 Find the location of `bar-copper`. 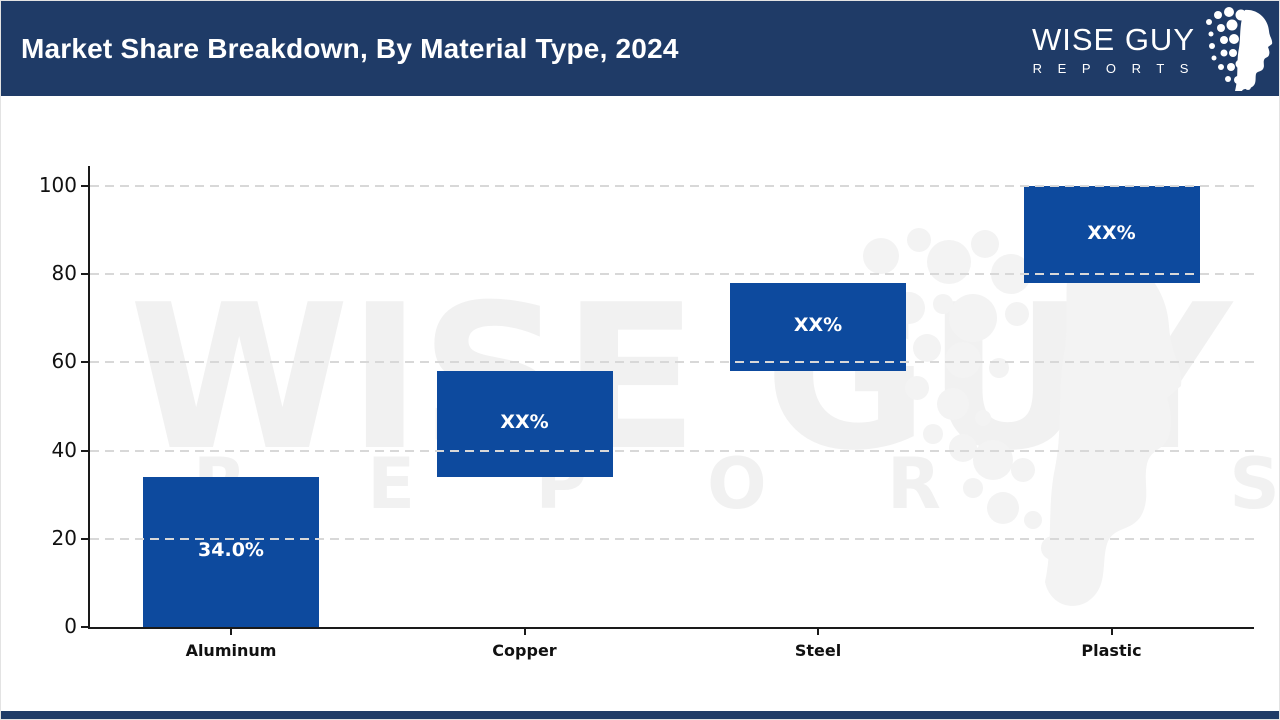

bar-copper is located at coordinates (524, 424).